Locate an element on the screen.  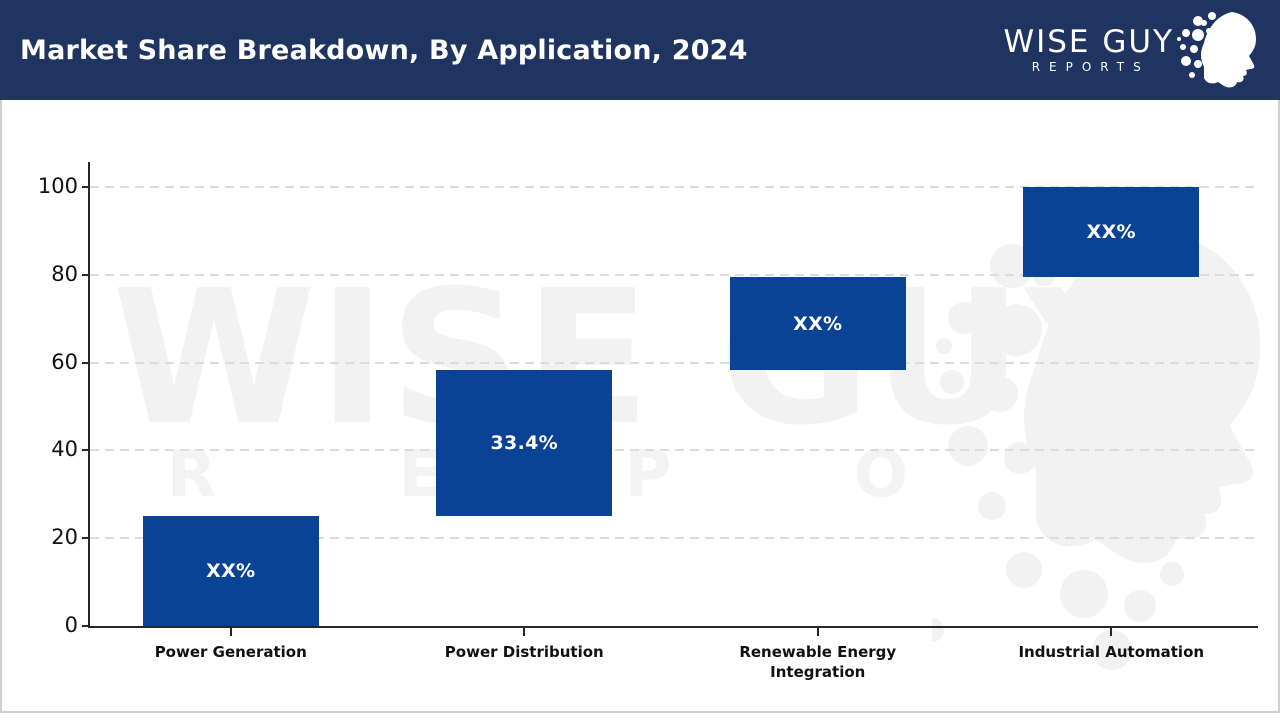
bar-industrial-automation: XX% is located at coordinates (1111, 232).